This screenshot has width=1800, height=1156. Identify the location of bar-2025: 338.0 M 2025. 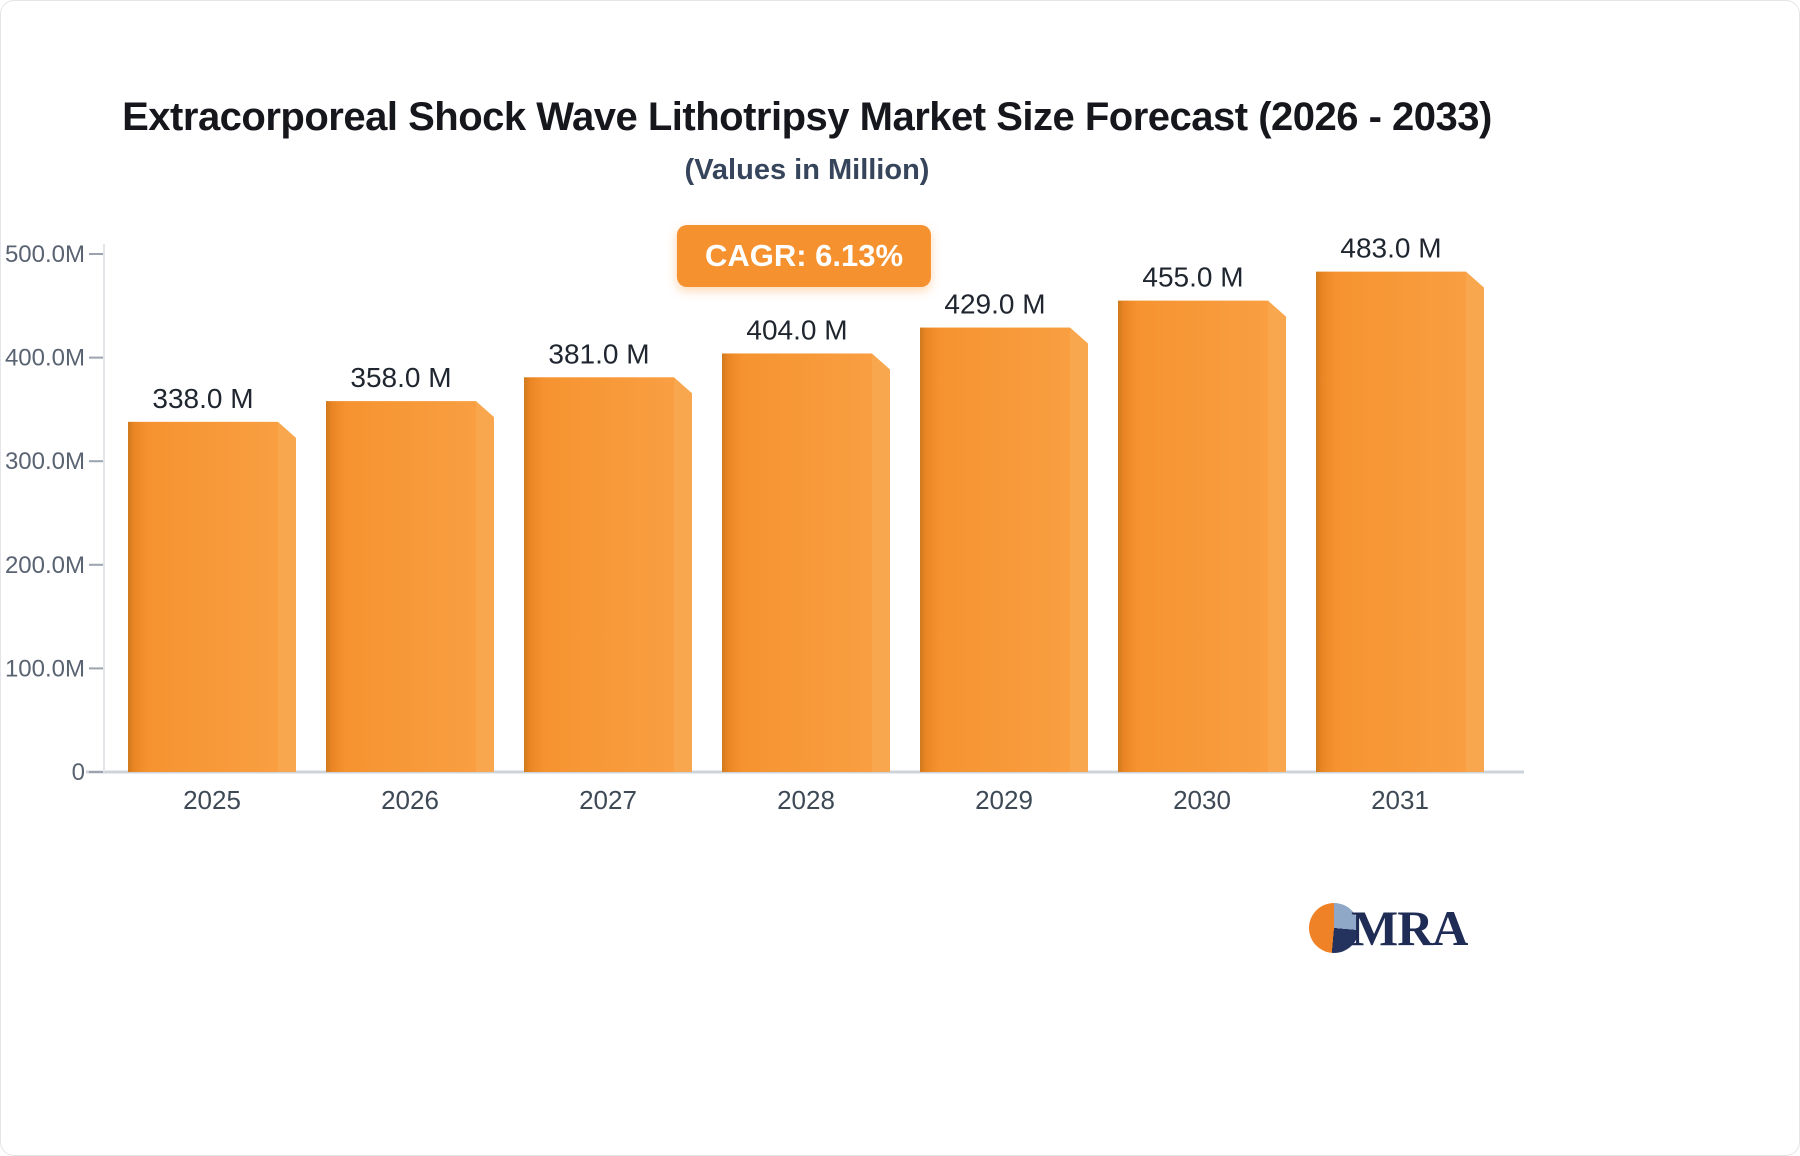
(212, 599).